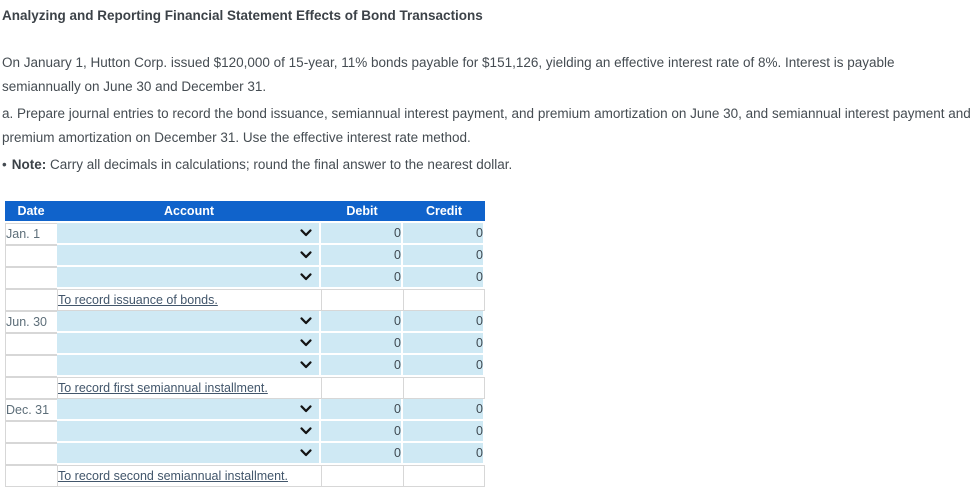 The height and width of the screenshot is (491, 978). Describe the element at coordinates (29, 164) in the screenshot. I see `note-label: Note:` at that location.